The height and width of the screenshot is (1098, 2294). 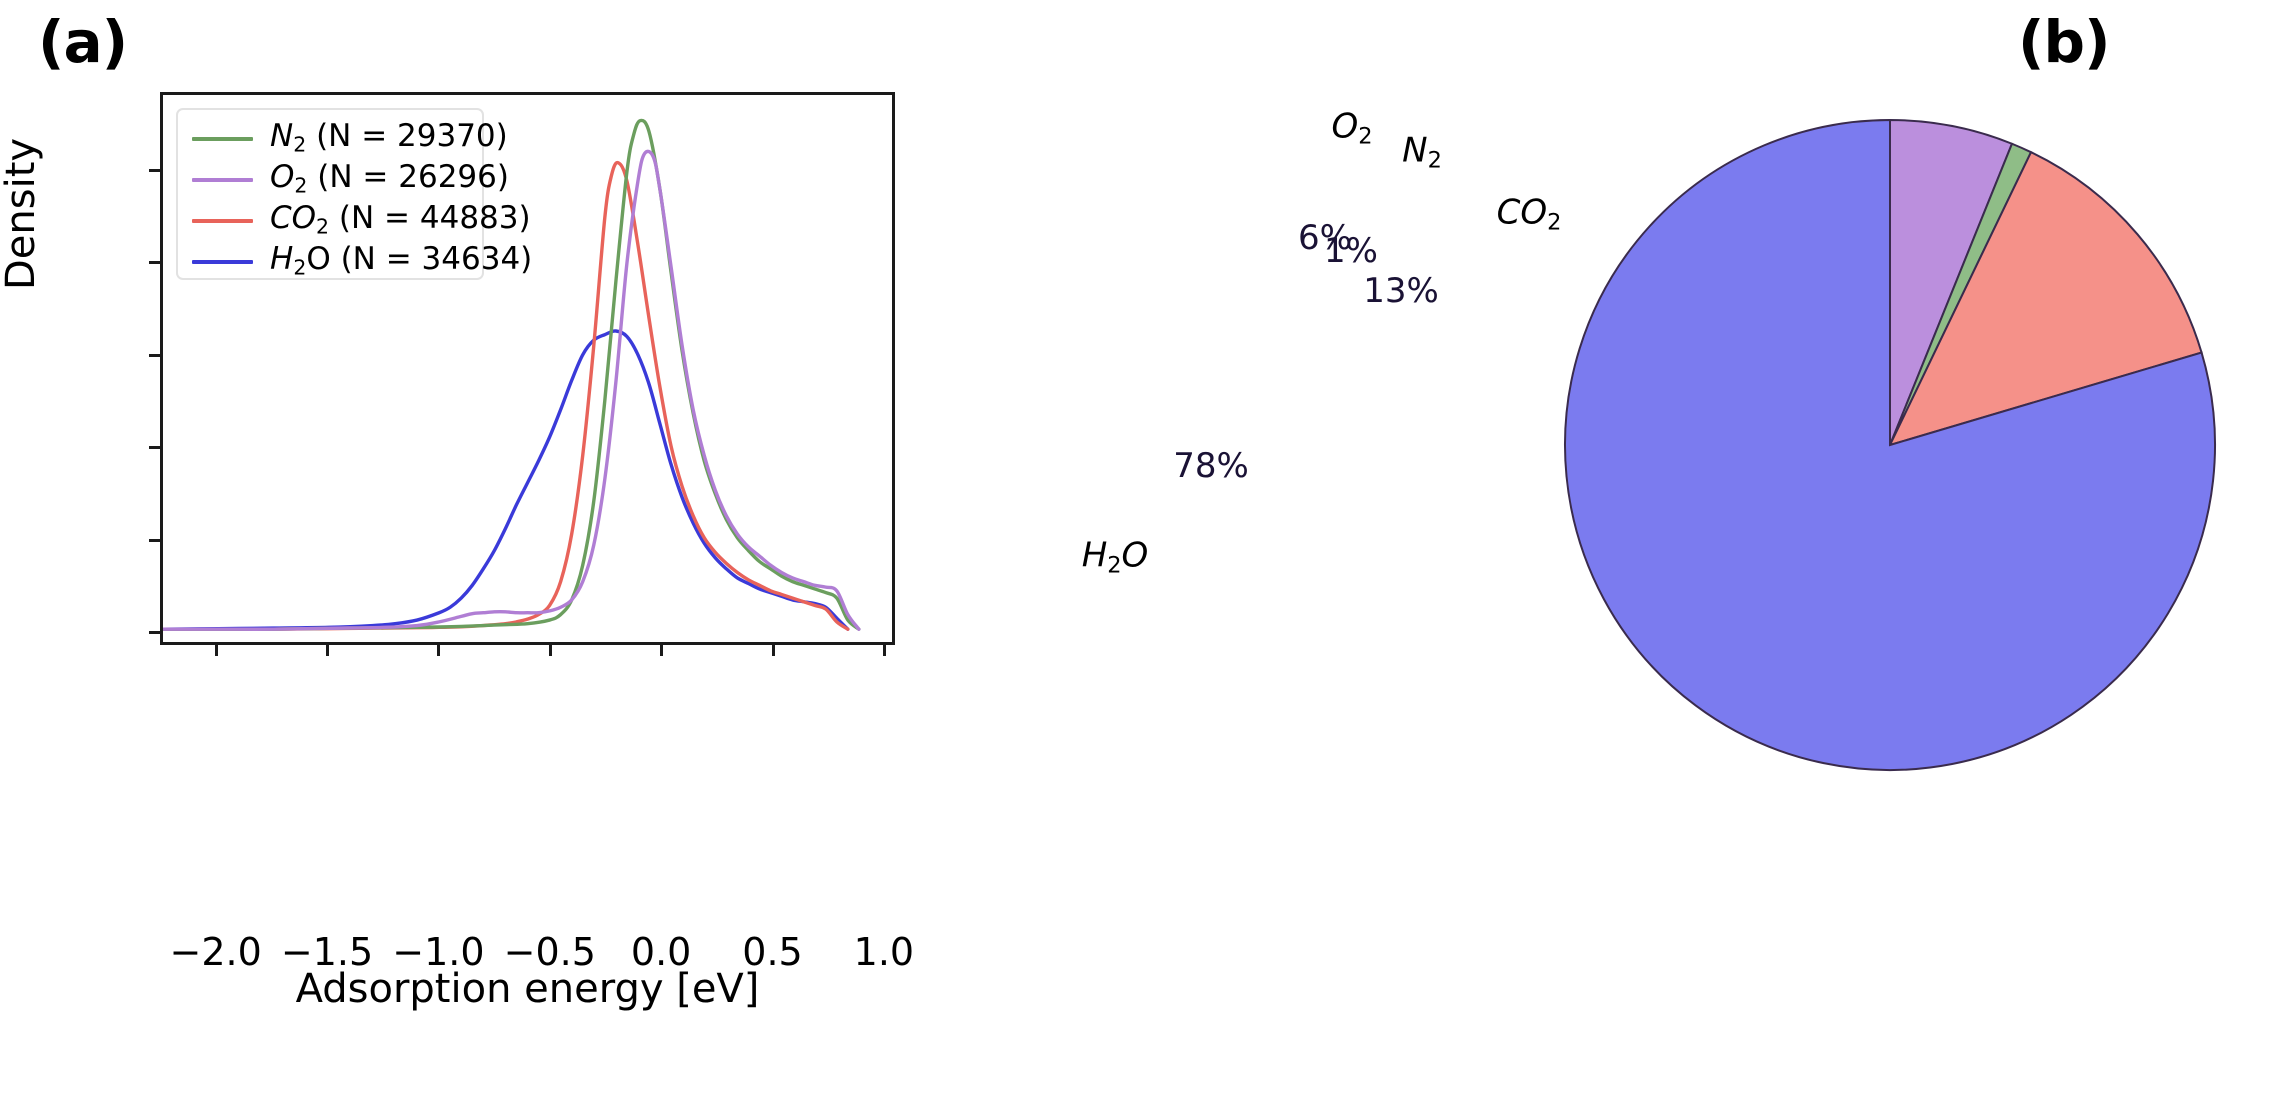 What do you see at coordinates (389, 138) in the screenshot?
I see `legend-item-label: N2 (N = 29370)` at bounding box center [389, 138].